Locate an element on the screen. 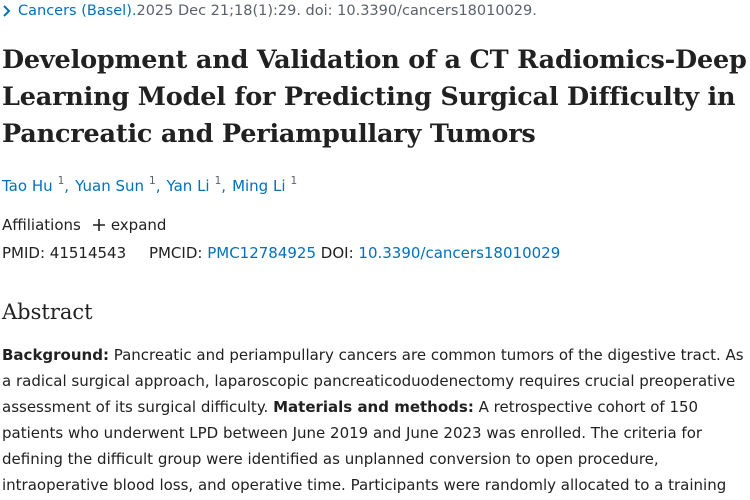 The width and height of the screenshot is (750, 500). author: Tao Hu 1 is located at coordinates (38, 185).